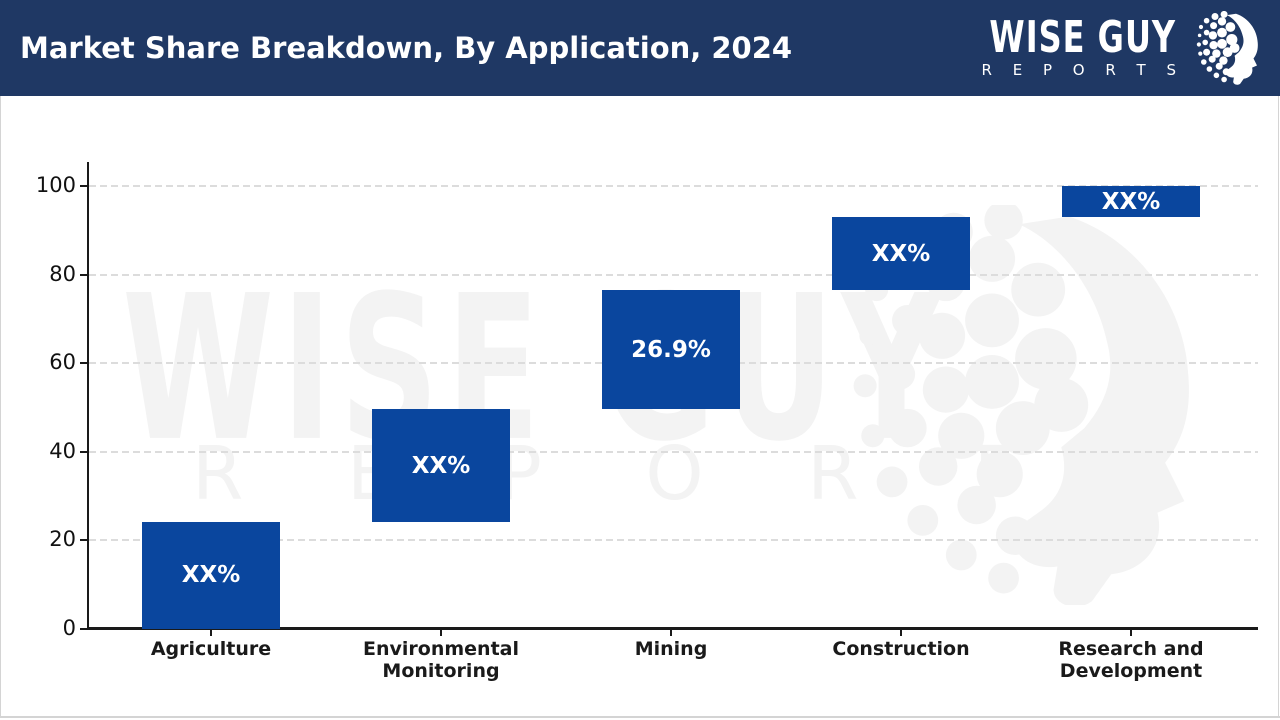  I want to click on frame-left, so click(0, 406).